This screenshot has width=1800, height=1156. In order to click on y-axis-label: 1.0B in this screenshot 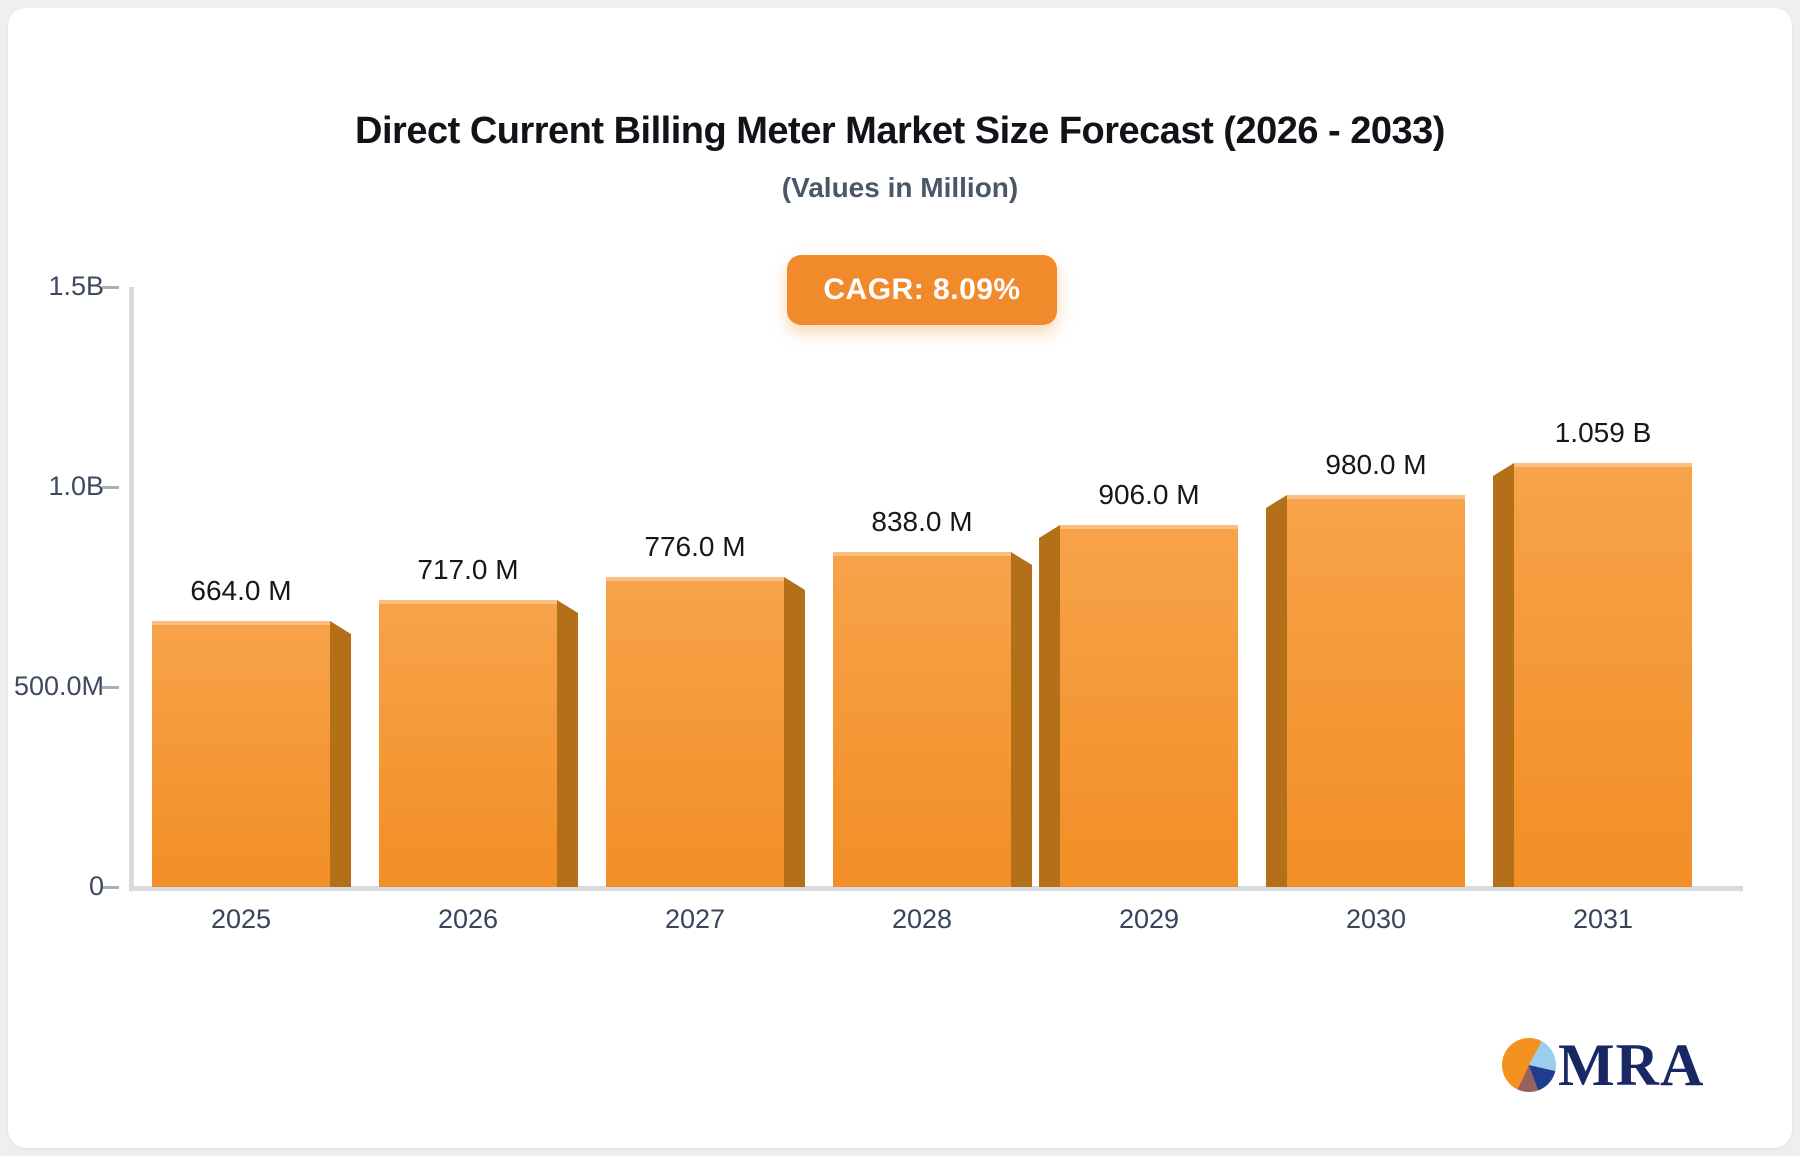, I will do `click(76, 486)`.